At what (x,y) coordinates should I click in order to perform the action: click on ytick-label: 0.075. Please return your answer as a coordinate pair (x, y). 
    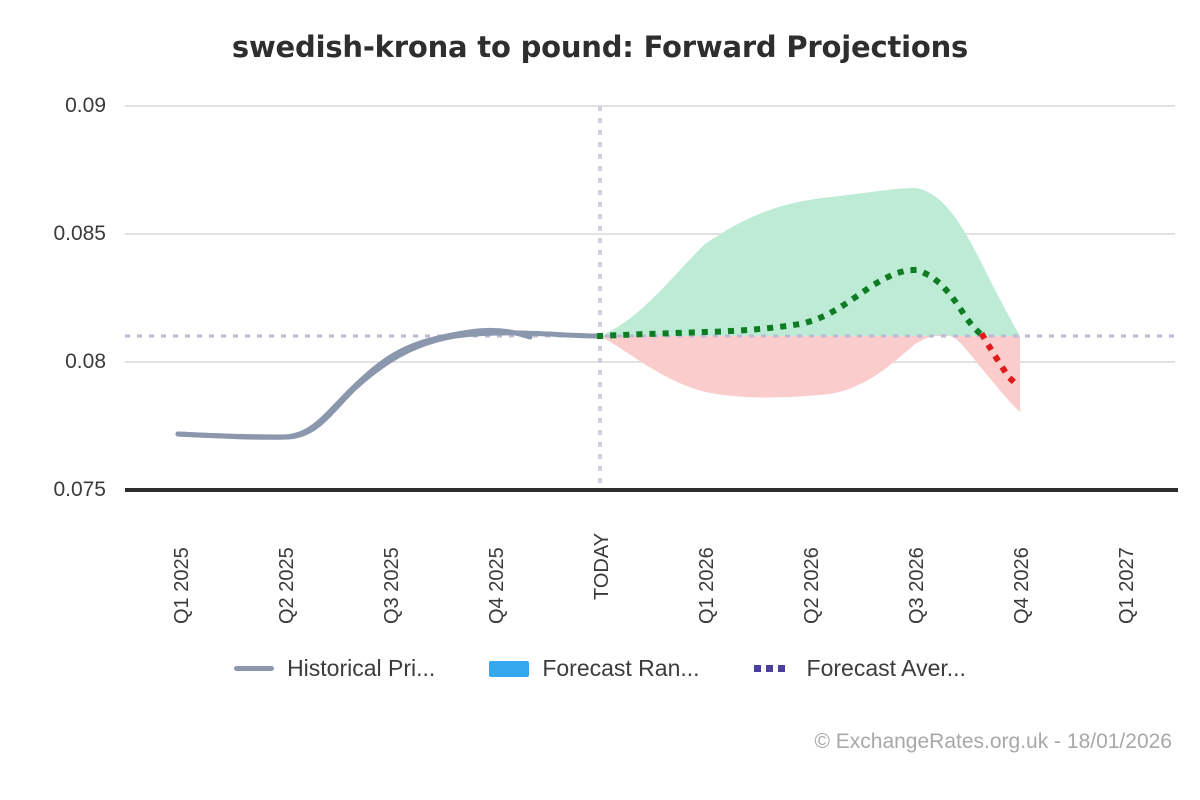
    Looking at the image, I should click on (79, 489).